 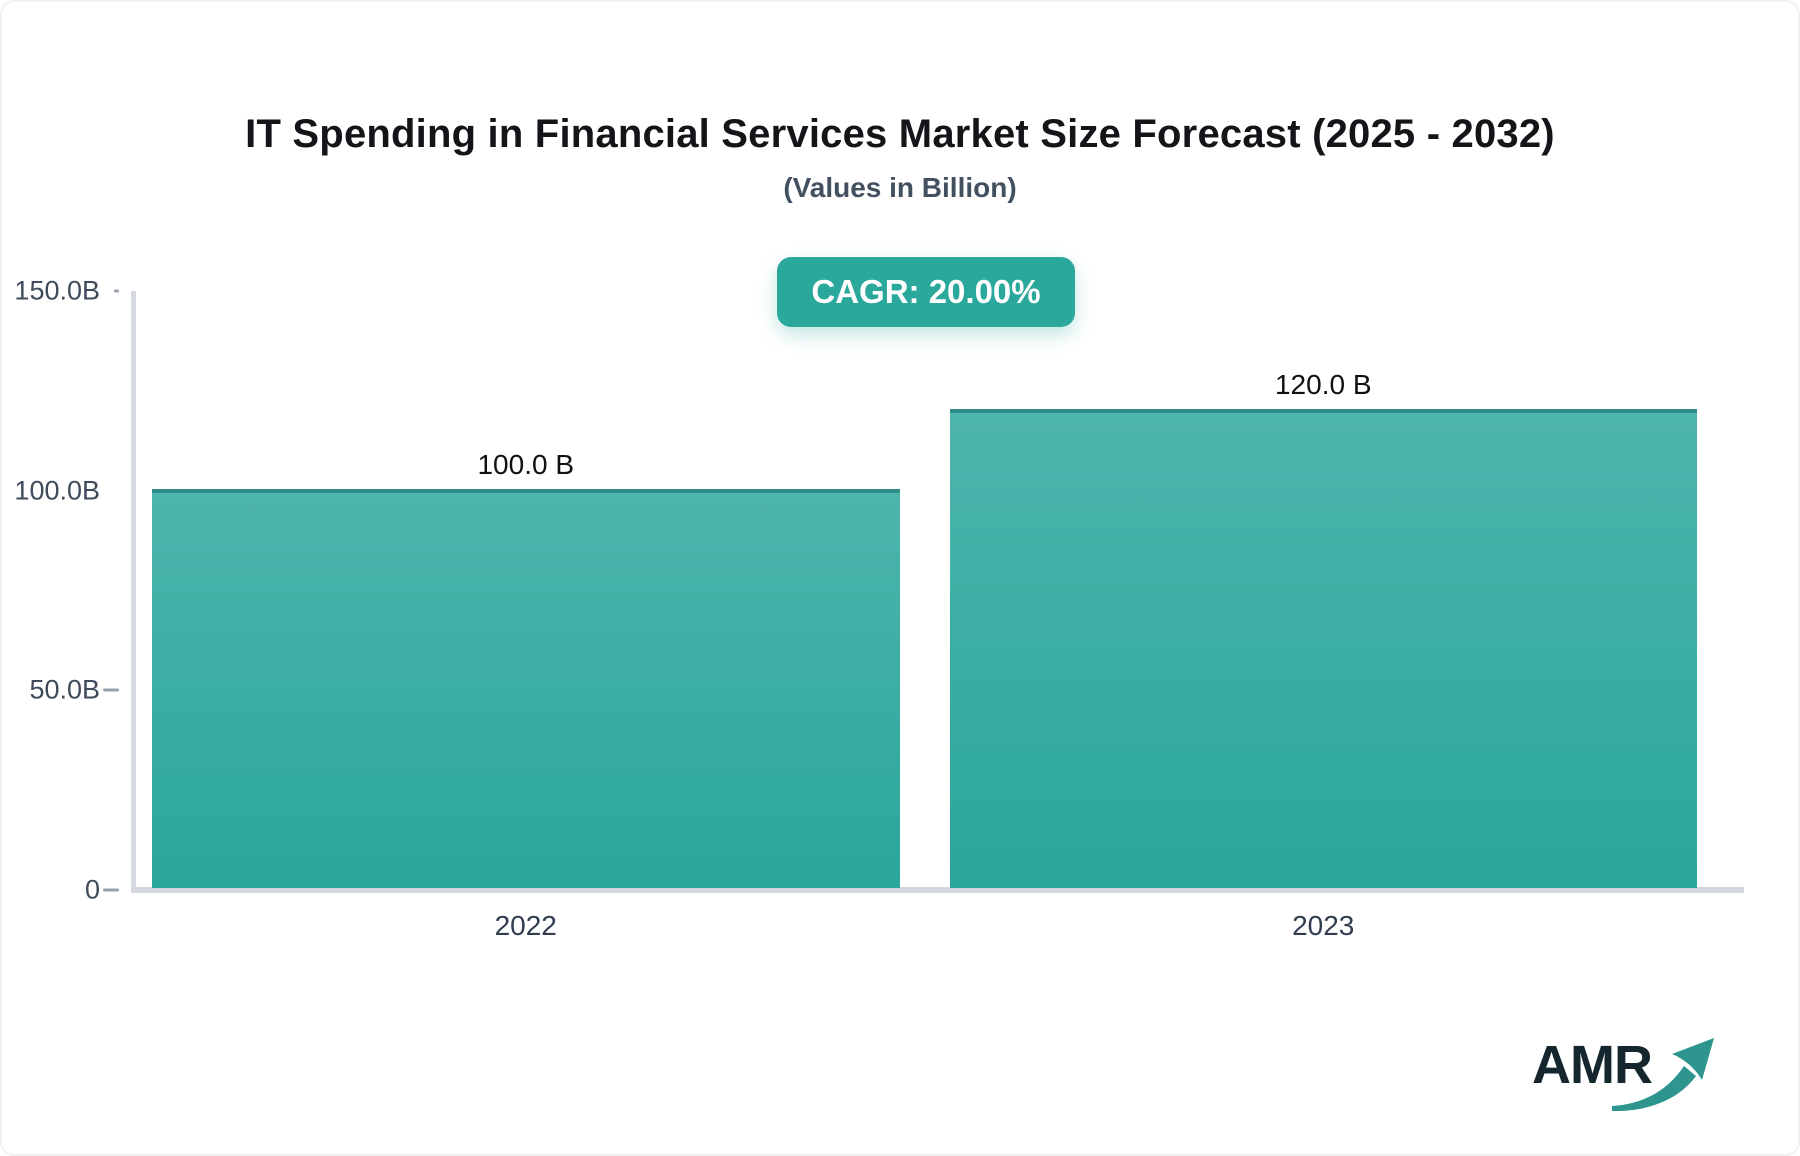 What do you see at coordinates (900, 187) in the screenshot?
I see `chart-subtitle: (Values in Billion)` at bounding box center [900, 187].